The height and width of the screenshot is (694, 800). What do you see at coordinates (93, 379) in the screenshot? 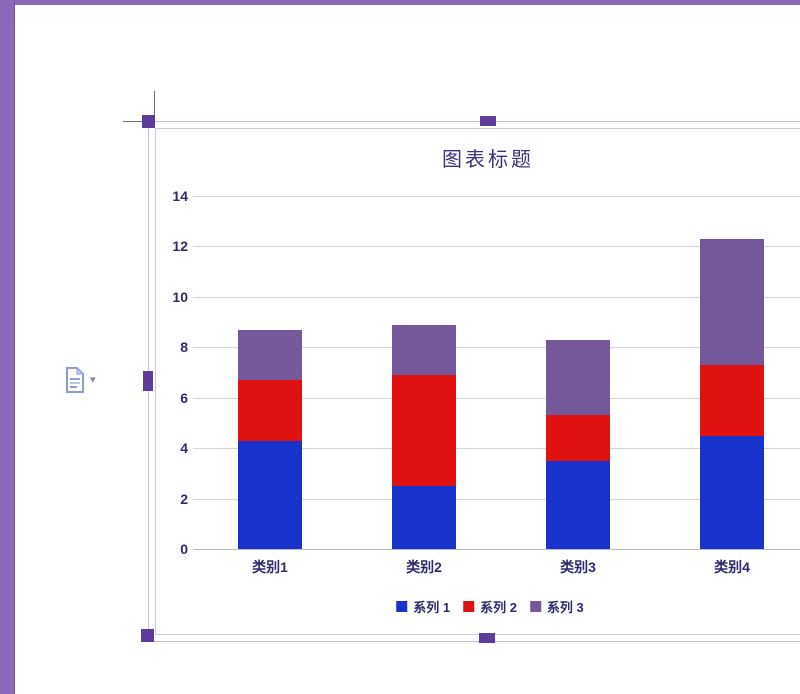
I see `chevron-down-icon: ▾` at bounding box center [93, 379].